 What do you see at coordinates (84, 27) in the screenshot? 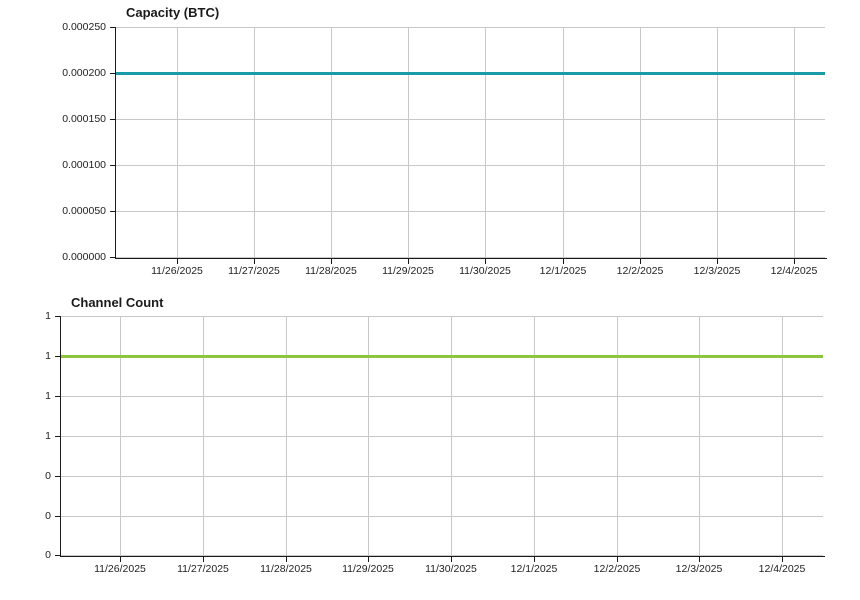
I see `y-axis-label: 0.000250` at bounding box center [84, 27].